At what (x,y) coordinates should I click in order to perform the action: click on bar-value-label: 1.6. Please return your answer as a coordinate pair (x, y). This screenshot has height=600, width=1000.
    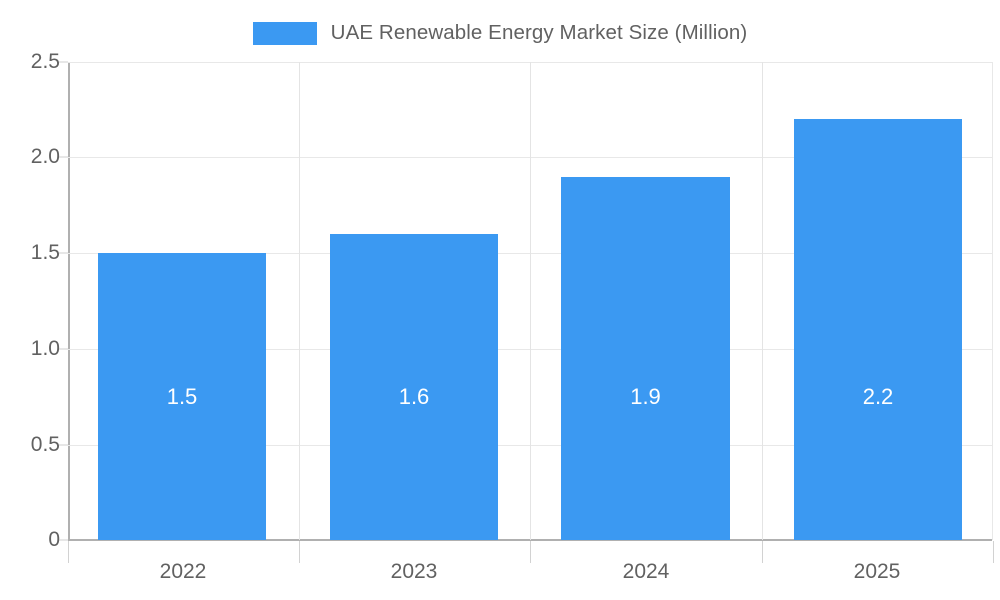
    Looking at the image, I should click on (414, 396).